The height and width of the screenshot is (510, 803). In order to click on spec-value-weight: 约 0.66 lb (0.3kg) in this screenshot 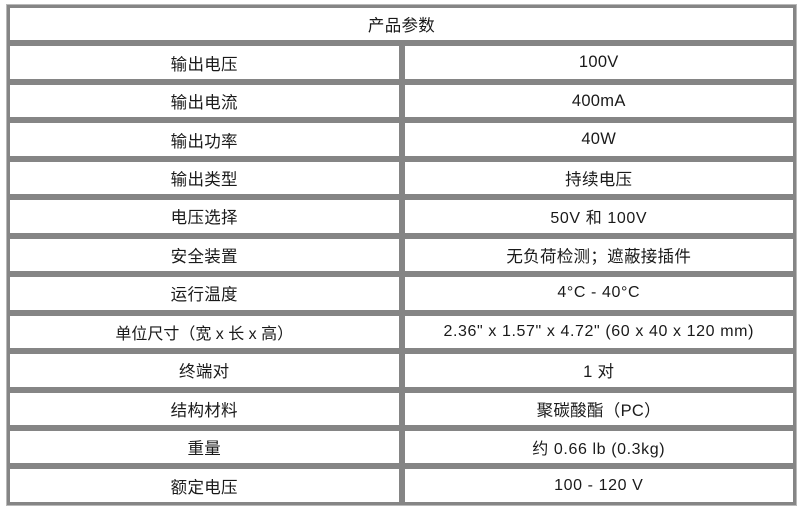, I will do `click(598, 447)`.